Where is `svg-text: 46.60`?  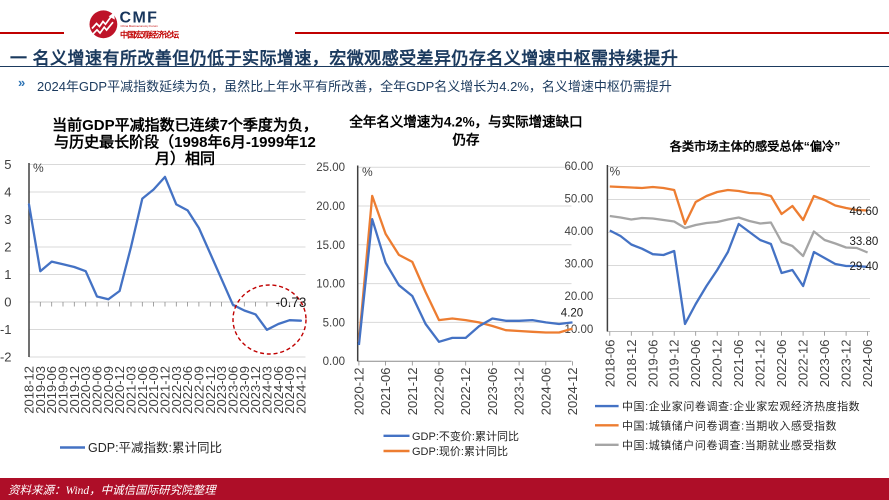 svg-text: 46.60 is located at coordinates (864, 212).